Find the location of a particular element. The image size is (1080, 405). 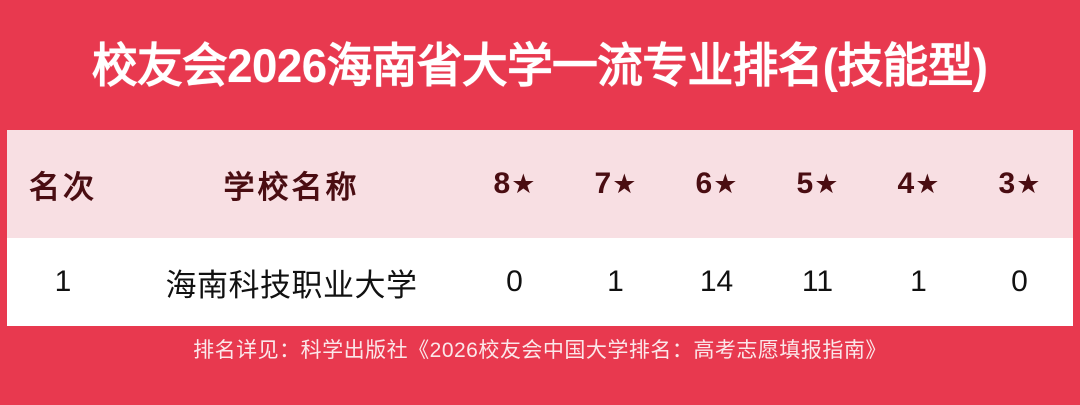

column-header-5-star: 5★ is located at coordinates (817, 184).